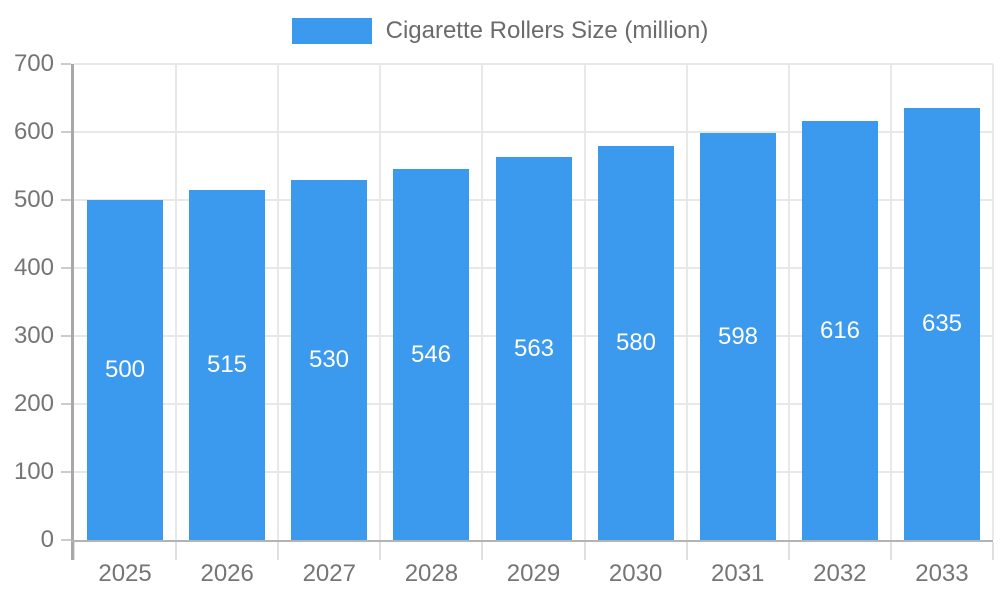 This screenshot has height=600, width=1000. I want to click on bar-value-label-2032: 616, so click(840, 330).